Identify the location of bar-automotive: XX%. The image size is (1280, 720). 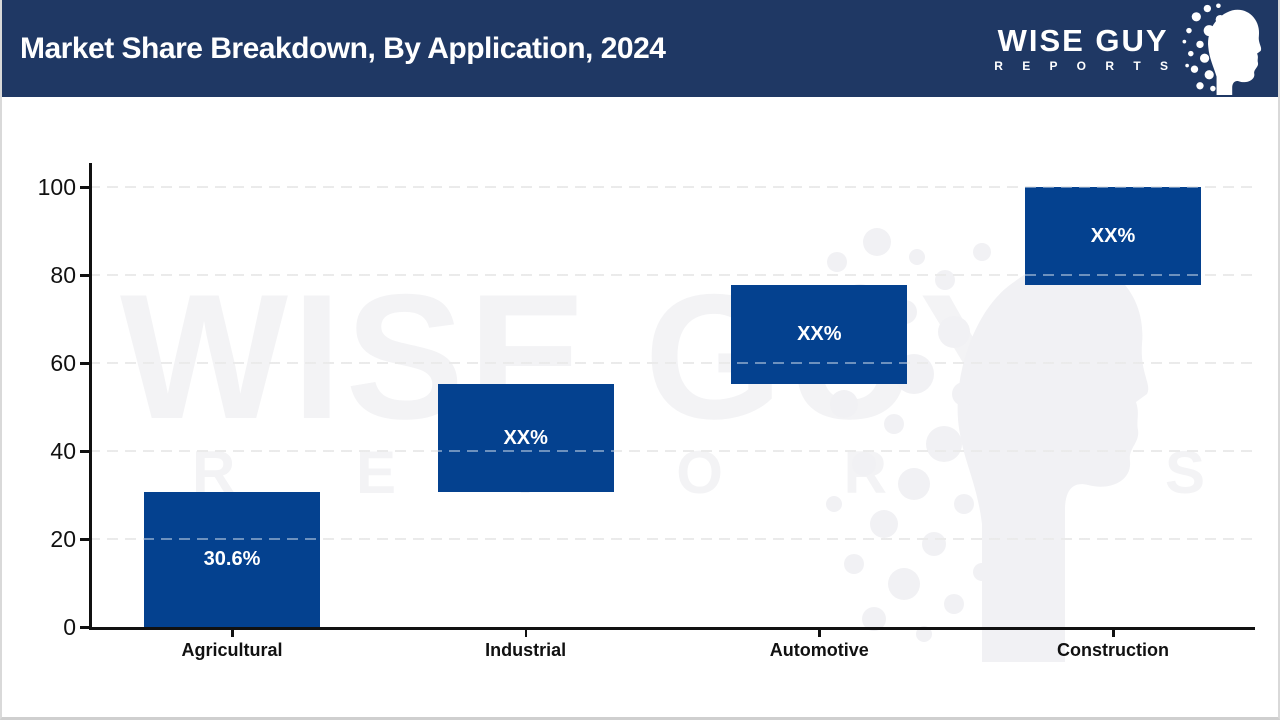
(819, 335).